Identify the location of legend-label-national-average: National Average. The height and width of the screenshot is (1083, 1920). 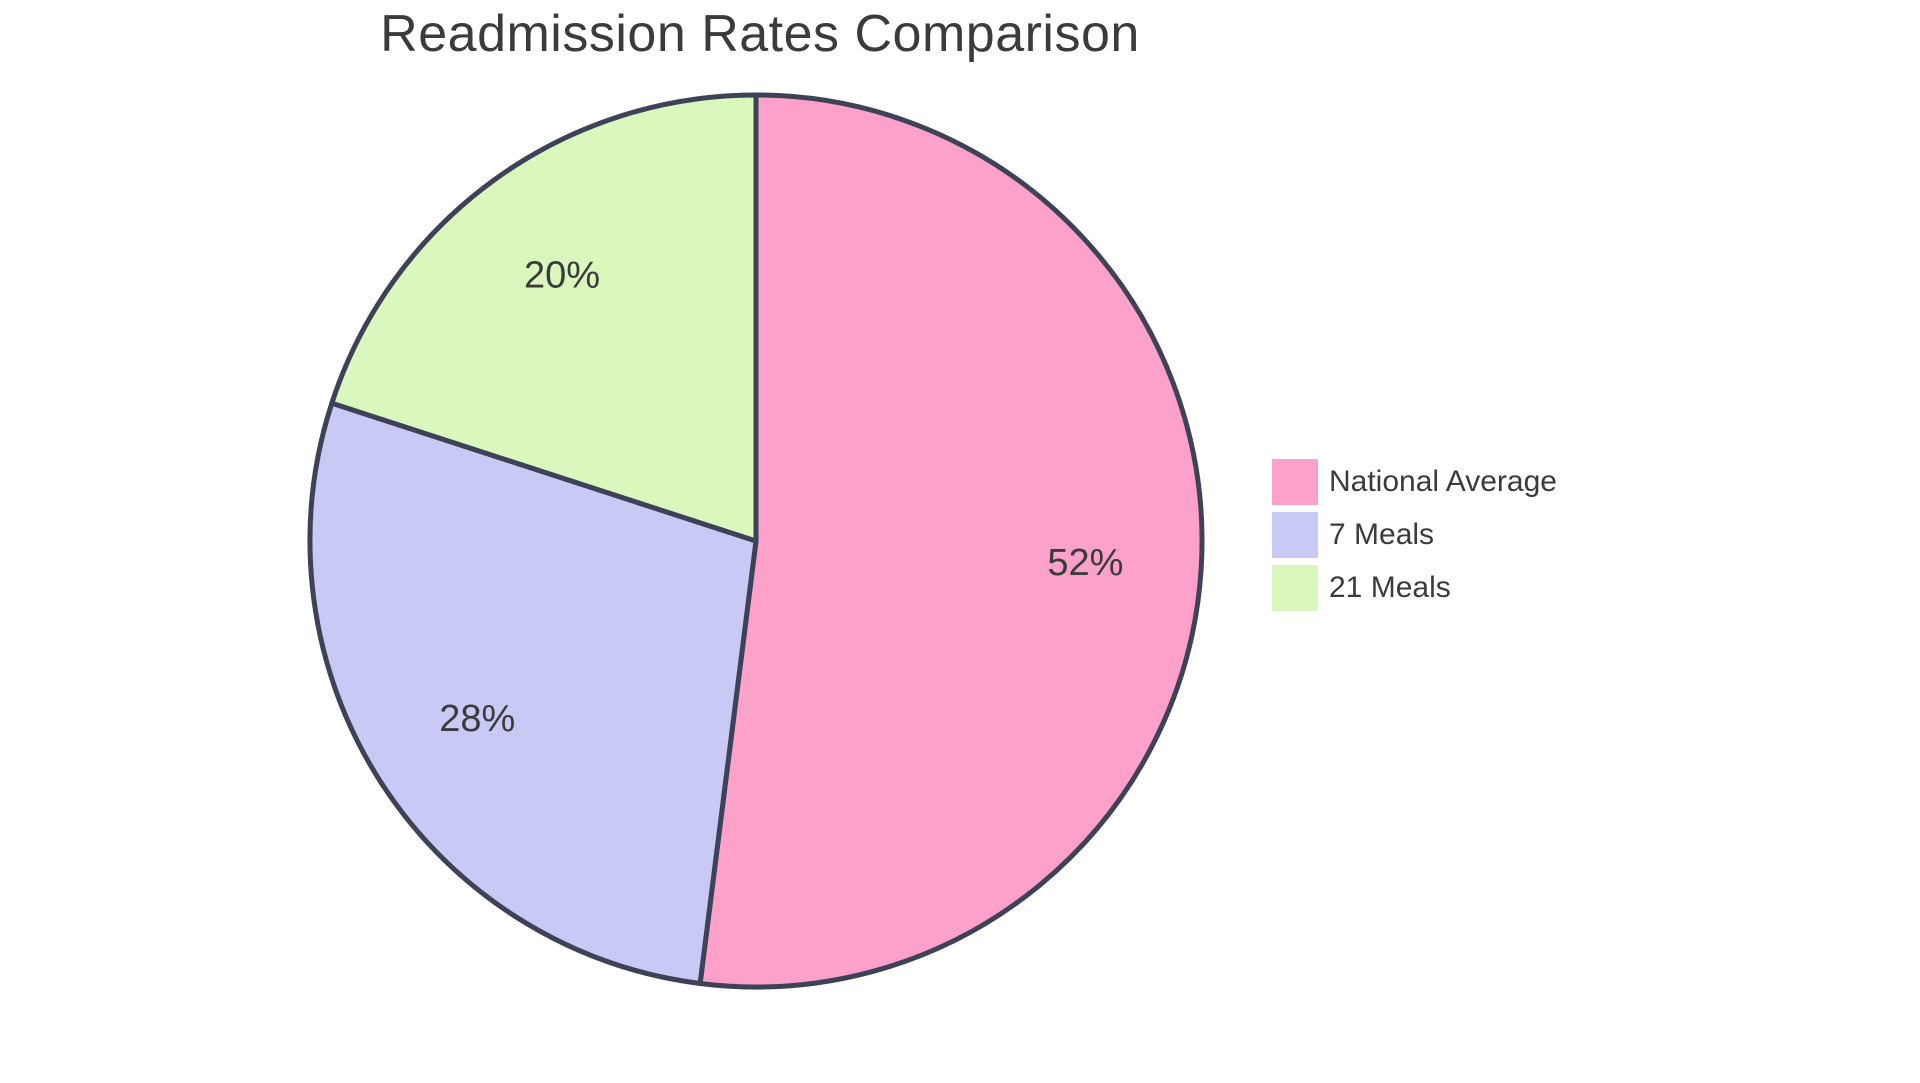
(1443, 481).